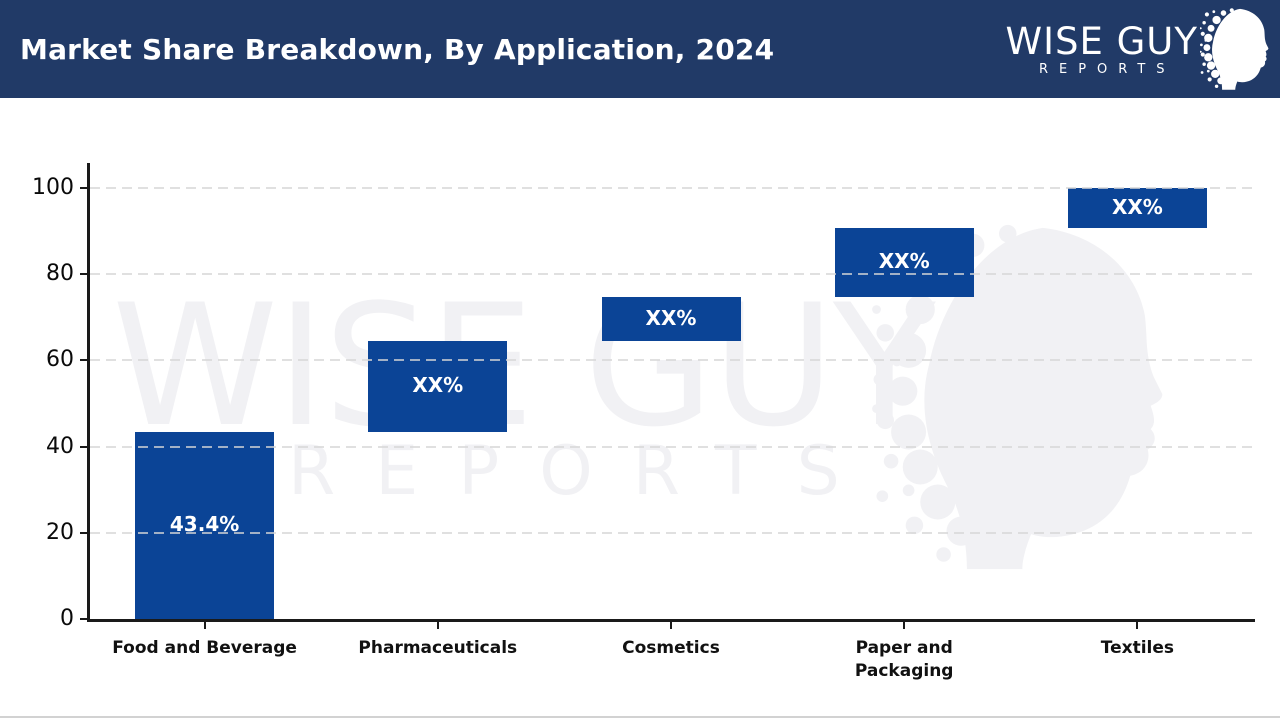 Image resolution: width=1280 pixels, height=720 pixels. What do you see at coordinates (1101, 41) in the screenshot?
I see `logo-text-wiseguy: WISE GUY` at bounding box center [1101, 41].